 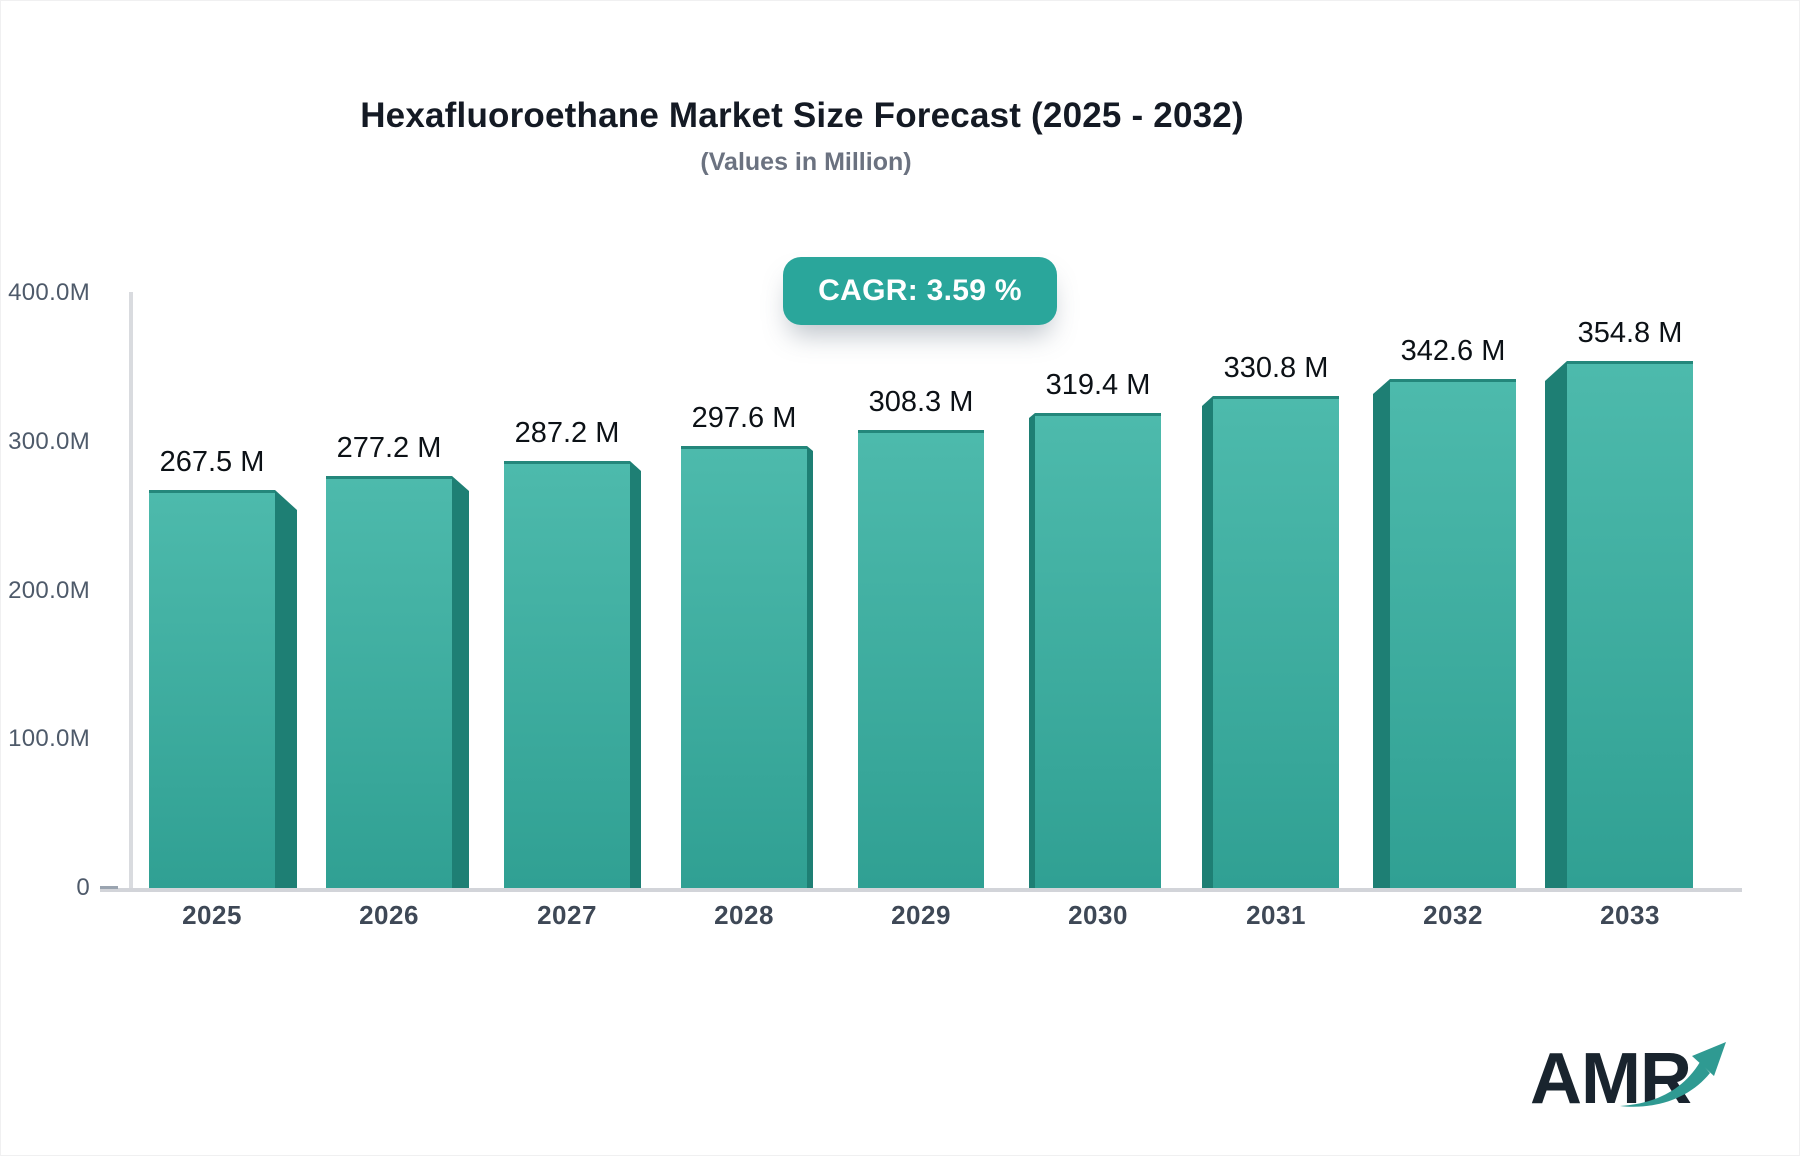 I want to click on amr-logo: AMR, so click(x=1650, y=1085).